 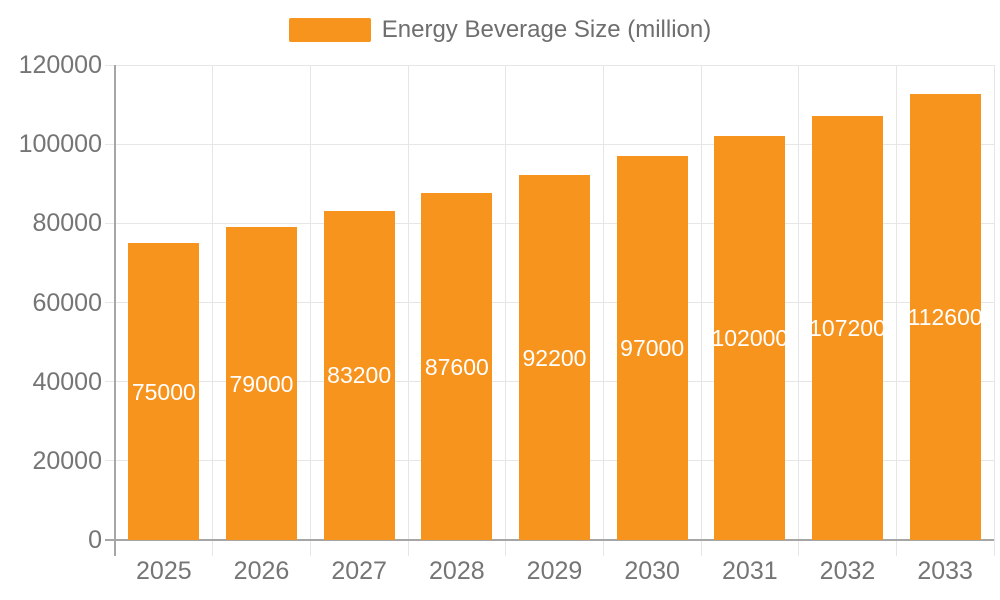 What do you see at coordinates (67, 460) in the screenshot?
I see `y-tick-label: 20000` at bounding box center [67, 460].